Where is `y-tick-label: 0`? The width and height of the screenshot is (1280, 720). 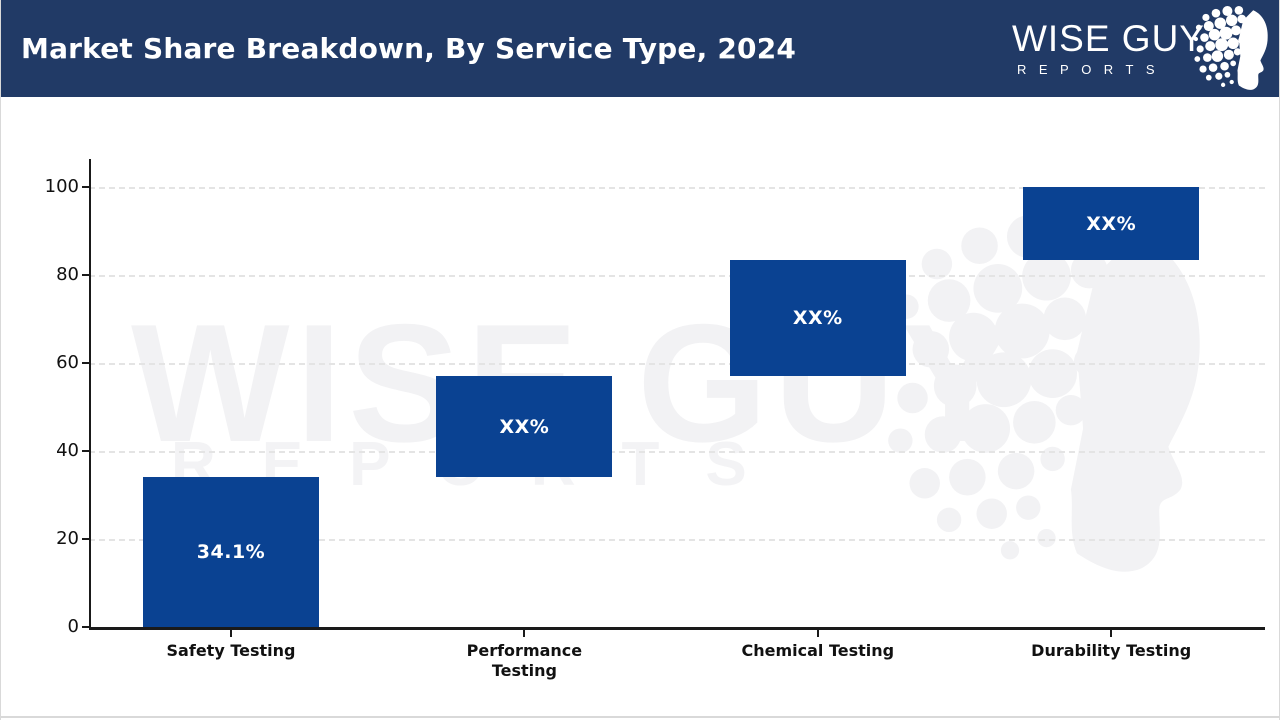
y-tick-label: 0 is located at coordinates (73, 626).